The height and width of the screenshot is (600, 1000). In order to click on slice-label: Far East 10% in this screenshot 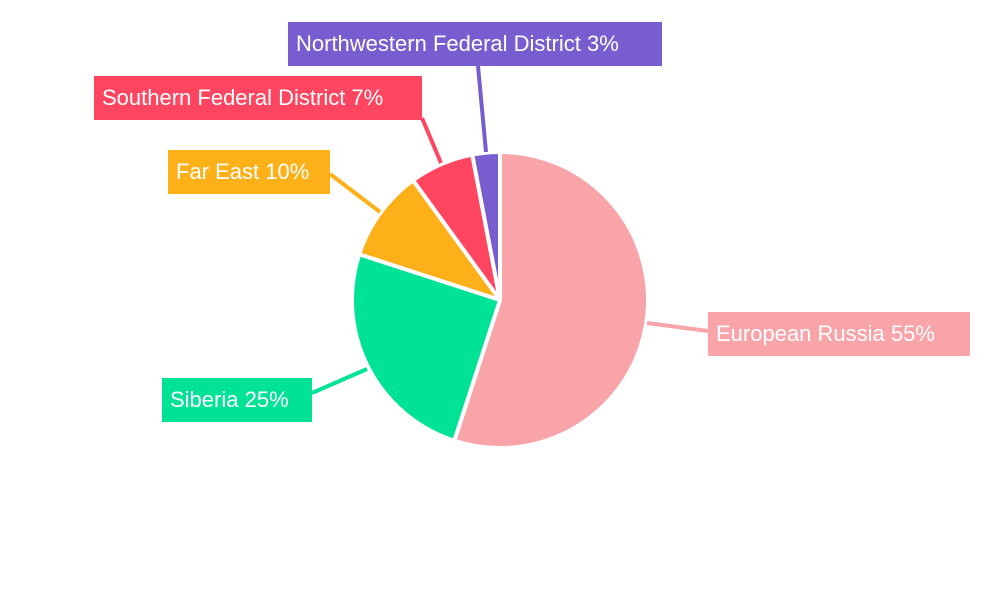, I will do `click(249, 172)`.